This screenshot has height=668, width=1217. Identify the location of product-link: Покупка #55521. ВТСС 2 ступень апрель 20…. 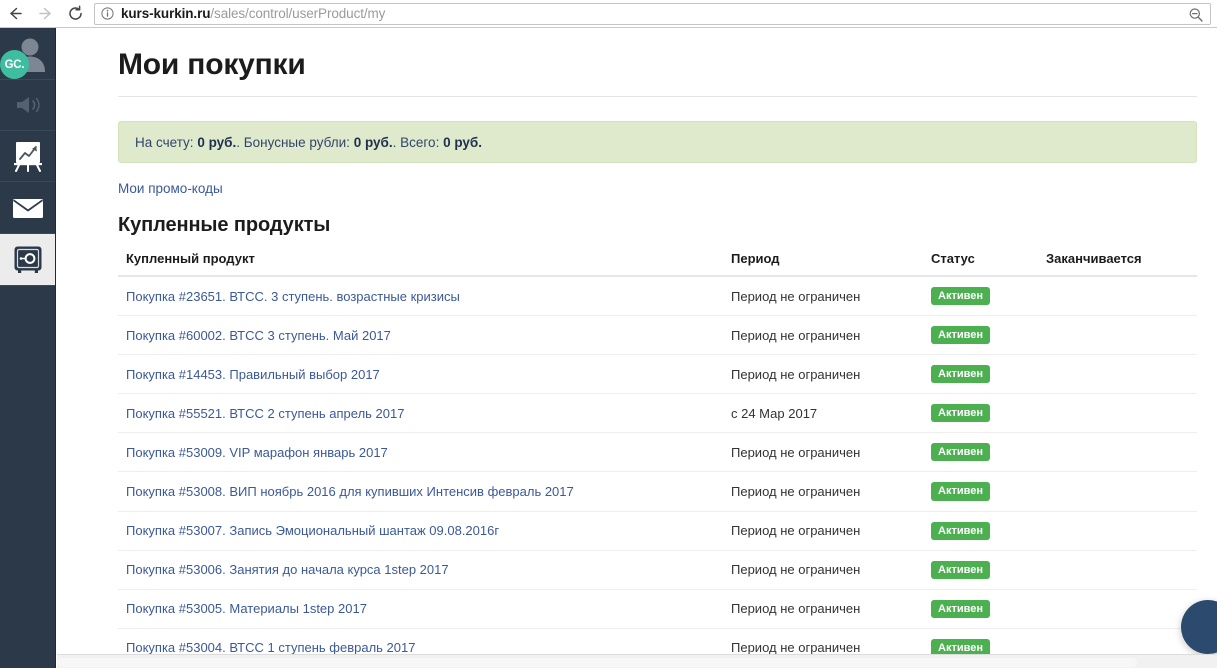
(265, 413).